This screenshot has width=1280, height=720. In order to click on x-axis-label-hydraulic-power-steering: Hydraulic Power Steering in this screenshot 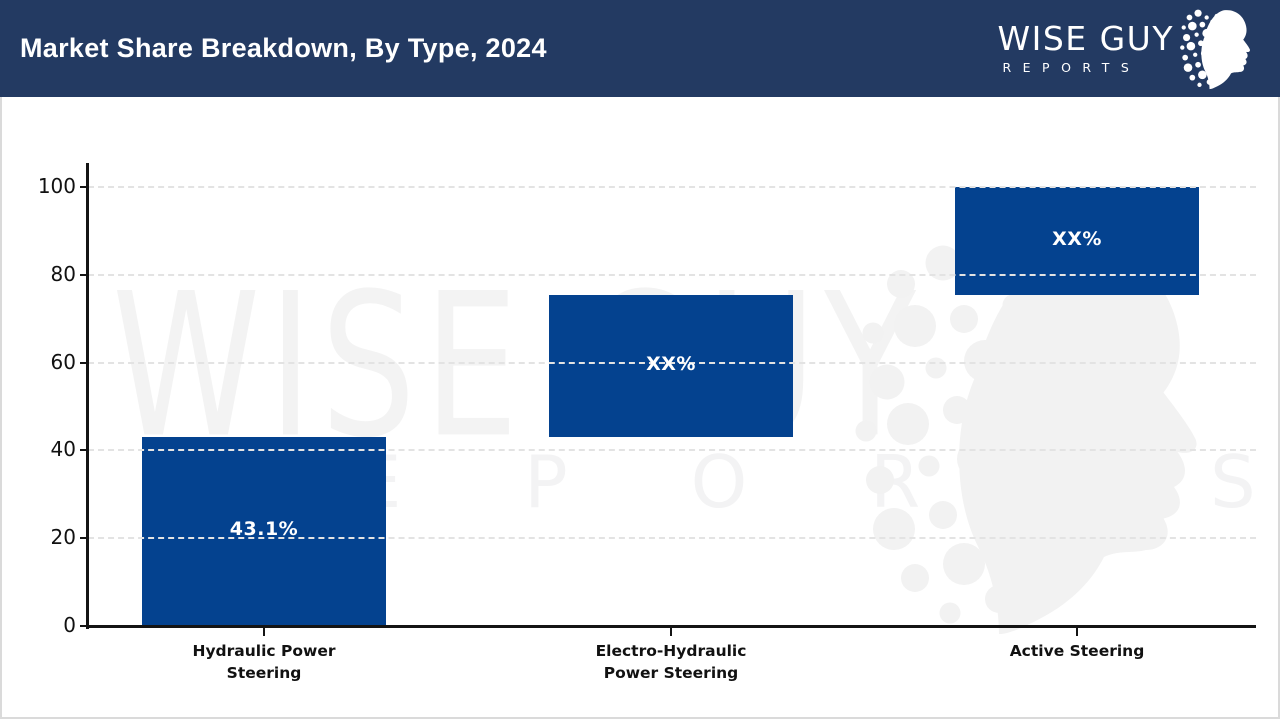, I will do `click(264, 662)`.